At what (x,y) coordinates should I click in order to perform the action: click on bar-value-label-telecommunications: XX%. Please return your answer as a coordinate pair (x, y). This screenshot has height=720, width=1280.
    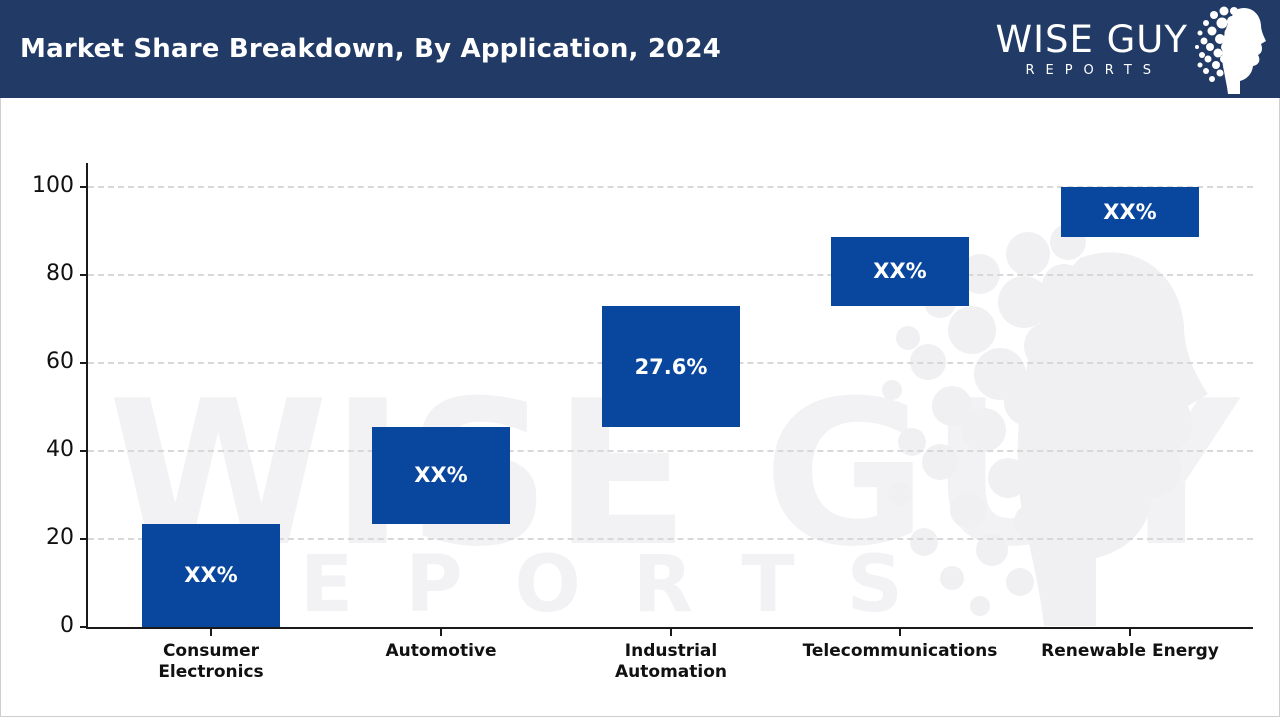
    Looking at the image, I should click on (900, 271).